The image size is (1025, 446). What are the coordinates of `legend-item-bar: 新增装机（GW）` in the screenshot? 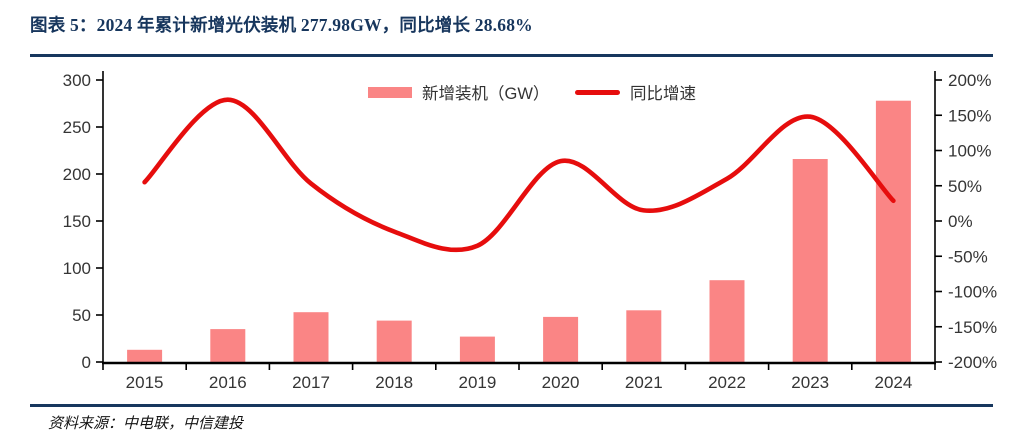 It's located at (458, 92).